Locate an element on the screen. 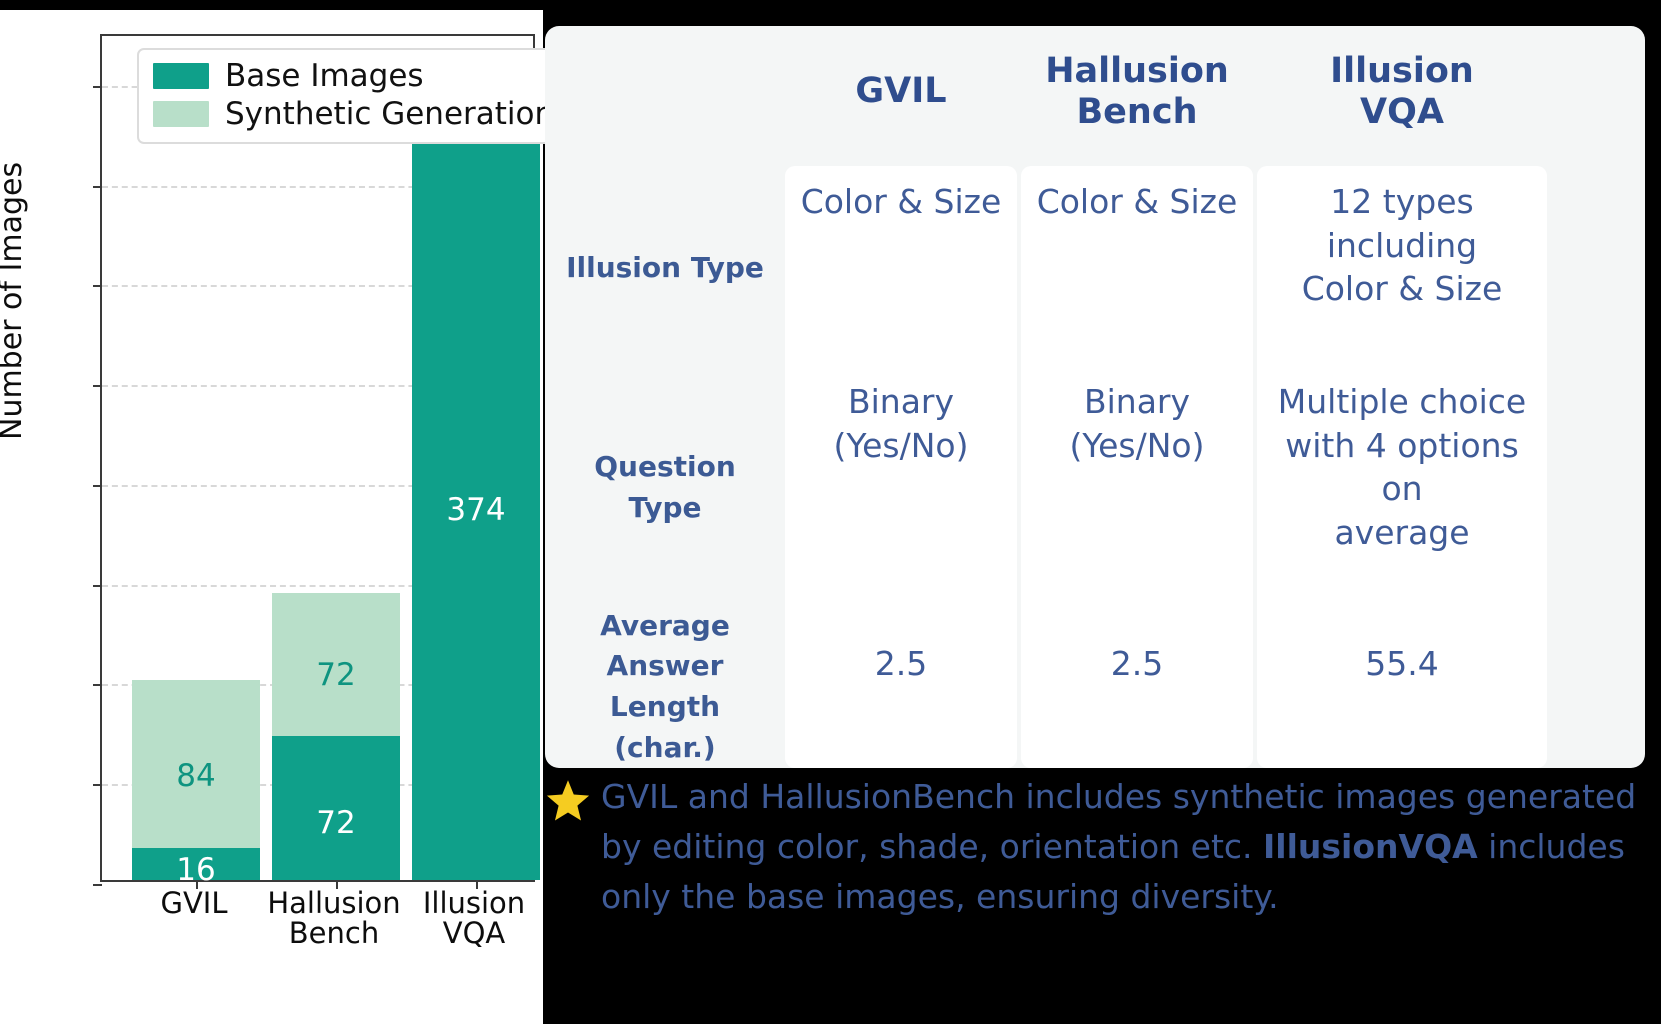  legend-swatch-synthetic-generation is located at coordinates (181, 114).